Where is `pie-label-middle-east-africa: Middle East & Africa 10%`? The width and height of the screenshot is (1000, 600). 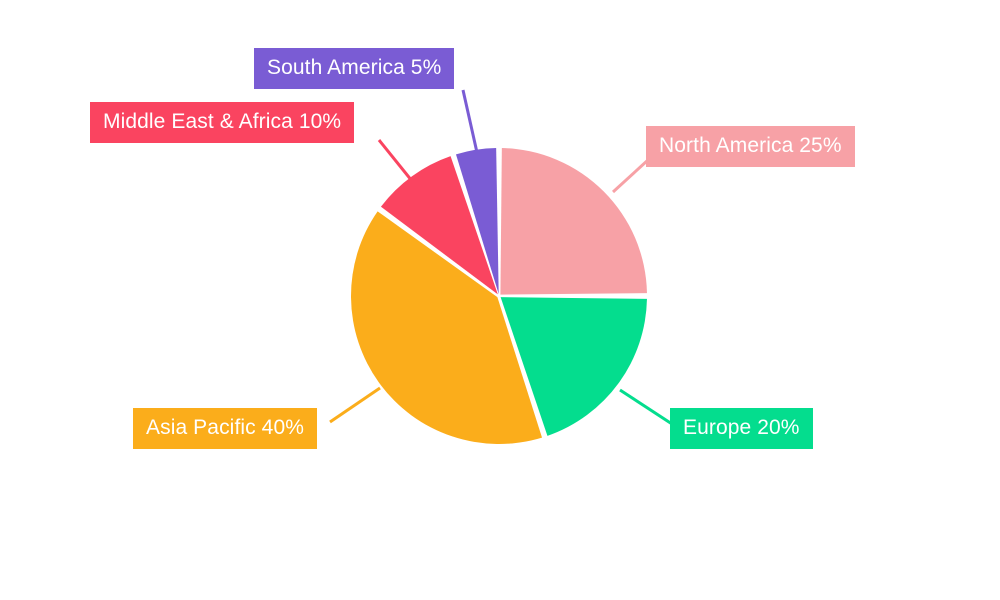 pie-label-middle-east-africa: Middle East & Africa 10% is located at coordinates (222, 122).